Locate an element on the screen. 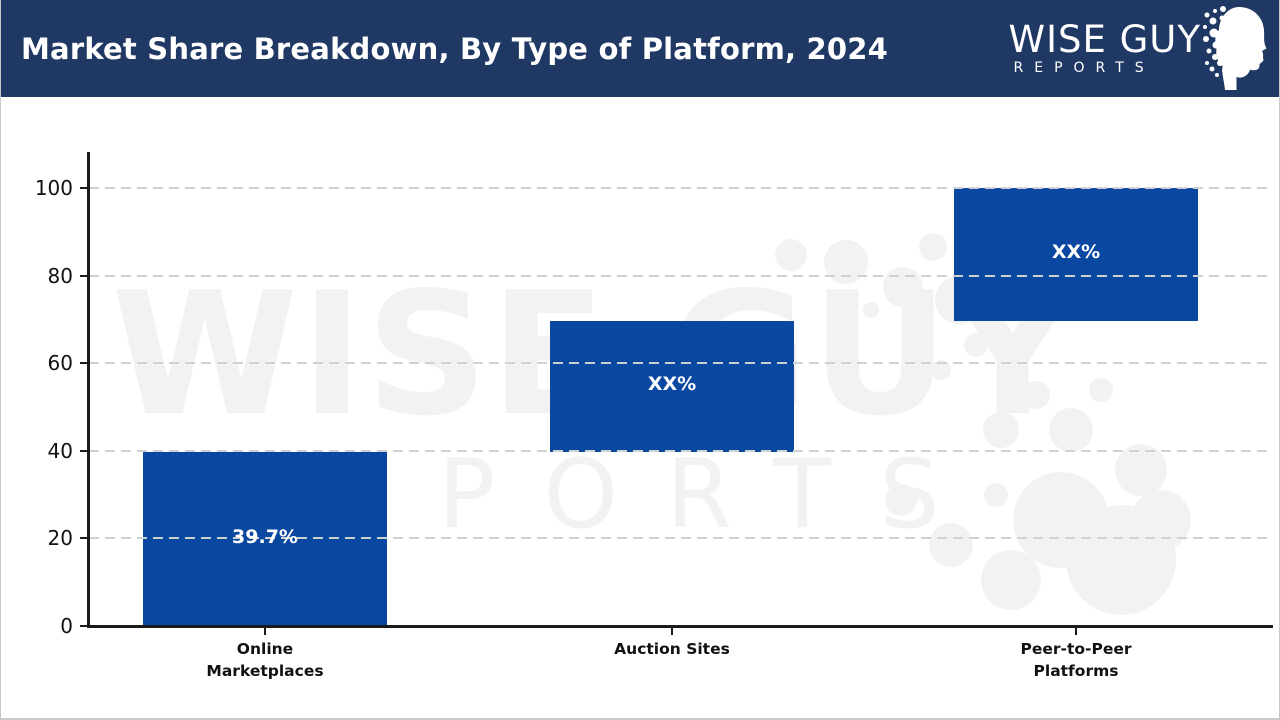 The height and width of the screenshot is (720, 1280). logo-face-icon is located at coordinates (1235, 48).